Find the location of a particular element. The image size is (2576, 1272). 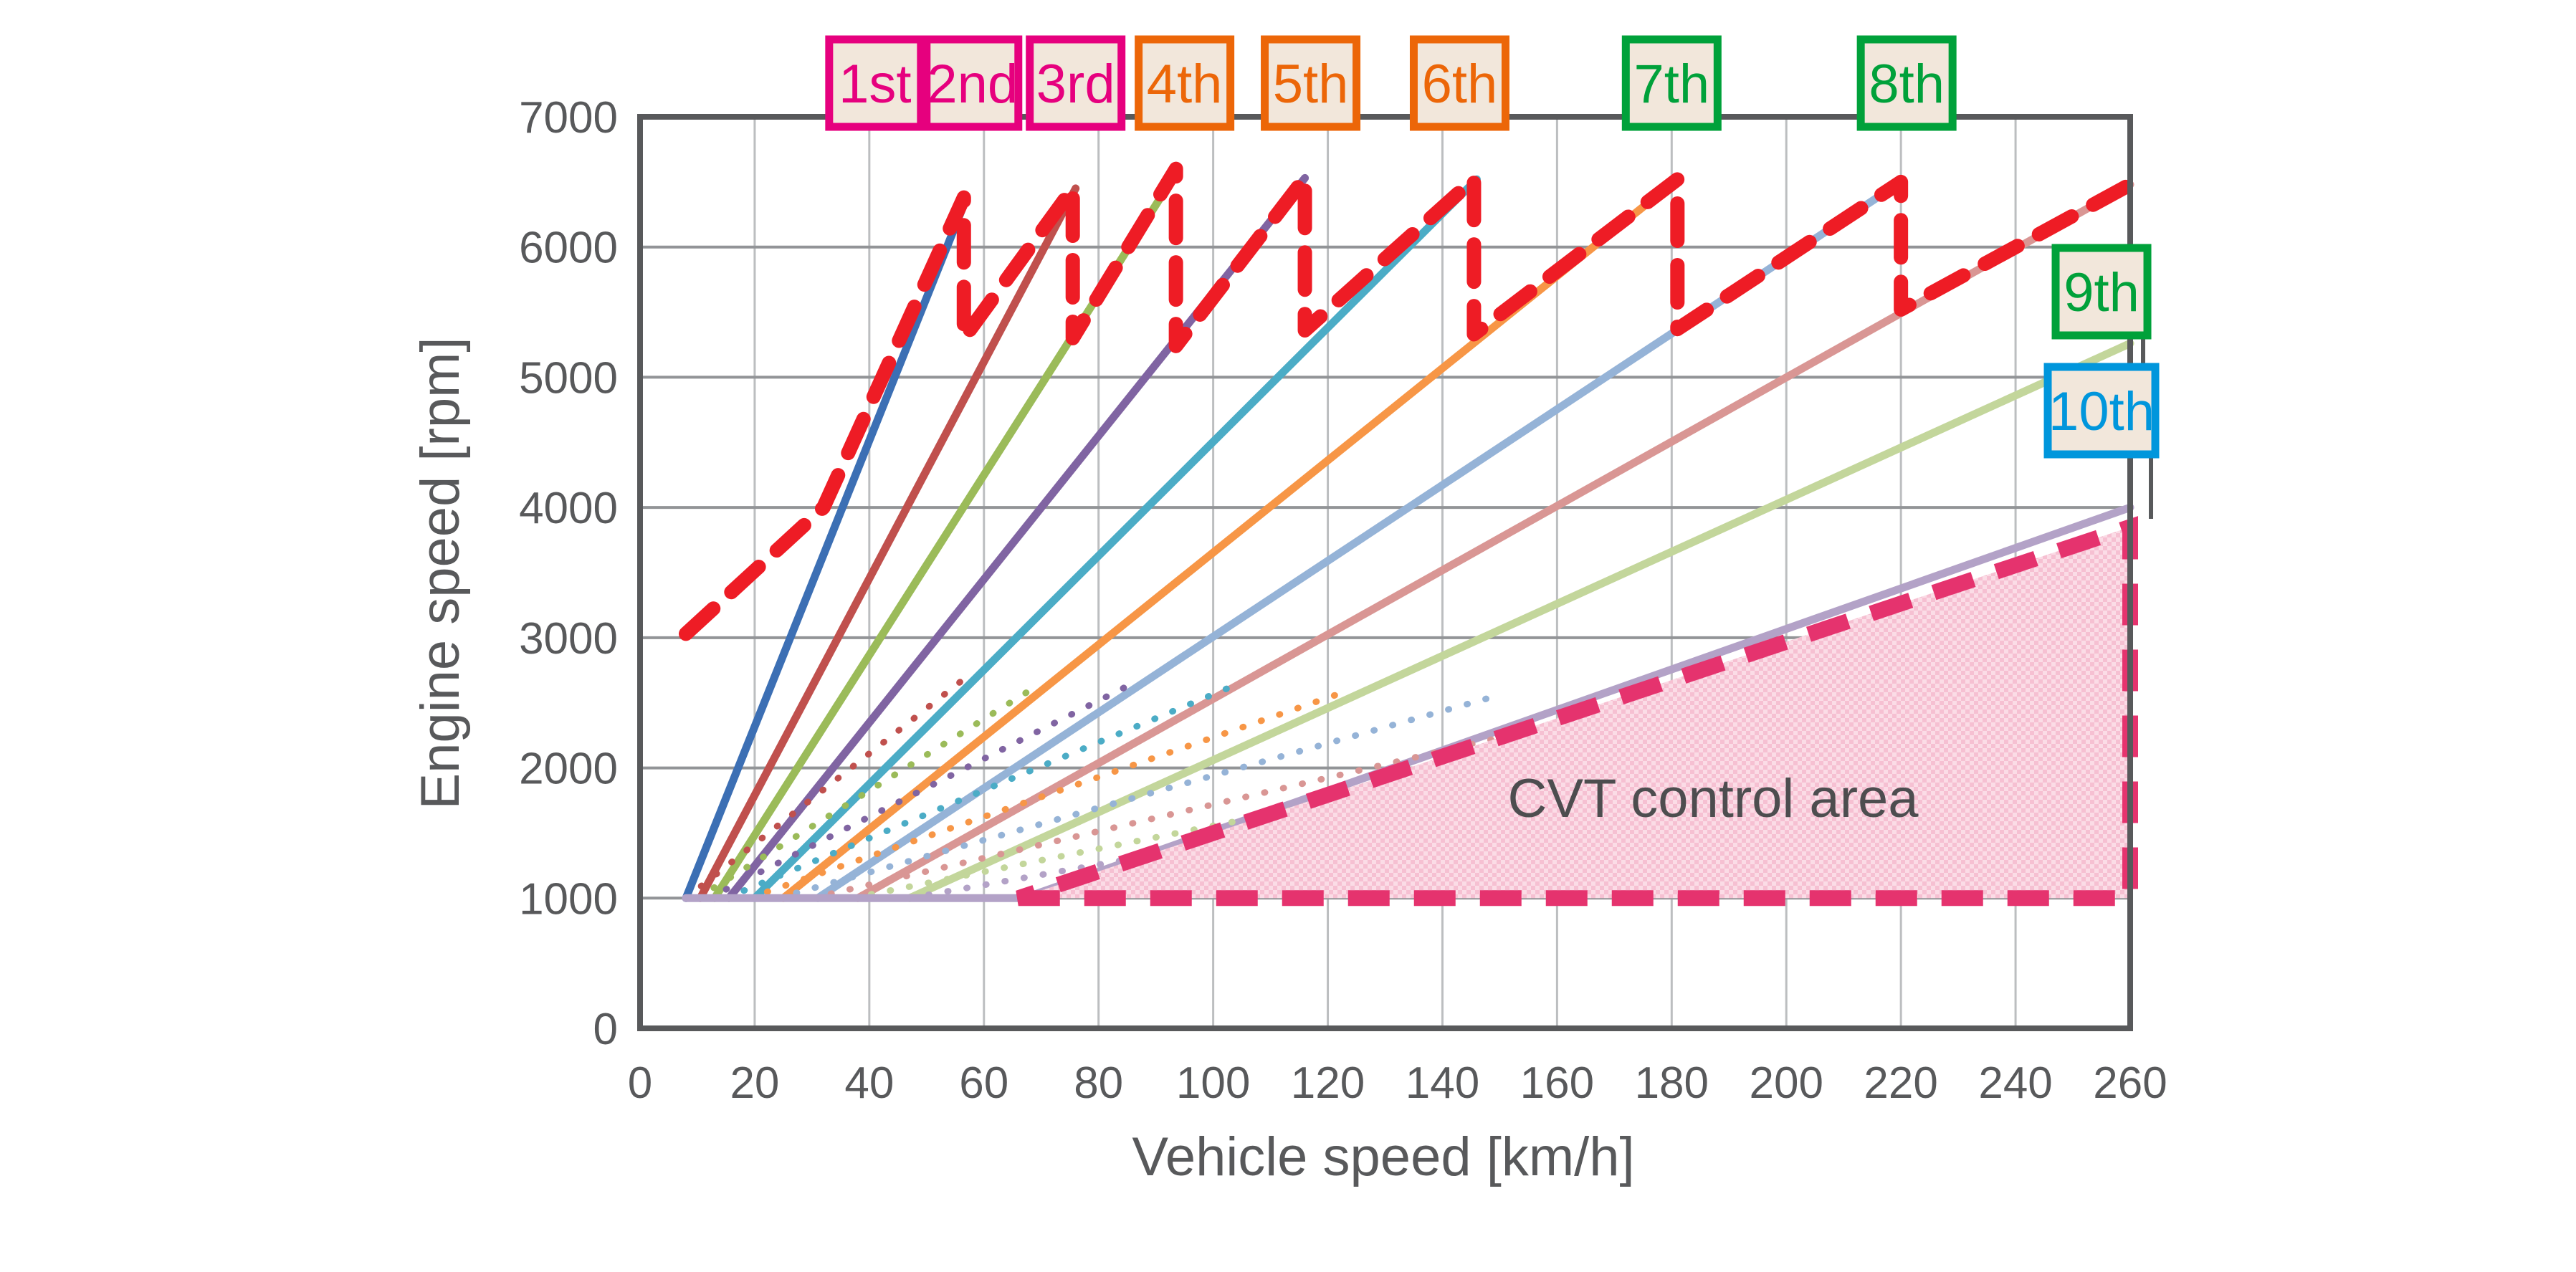

gear-label-2nd: 2nd is located at coordinates (972, 83).